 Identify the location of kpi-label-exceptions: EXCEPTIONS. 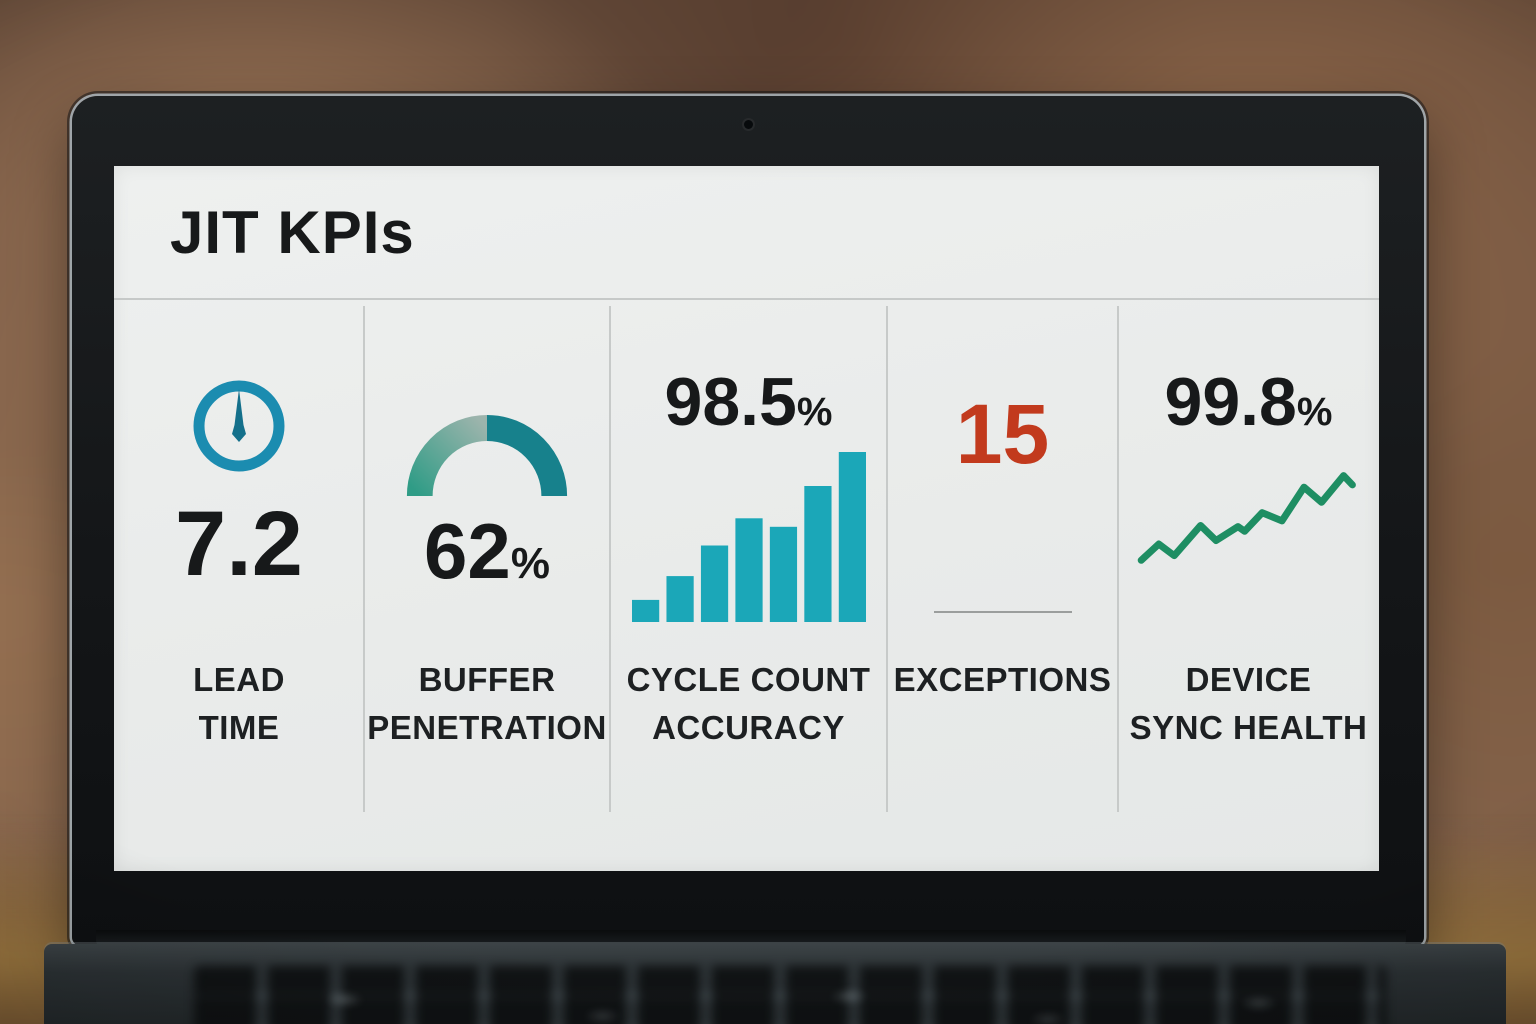
(1002, 679).